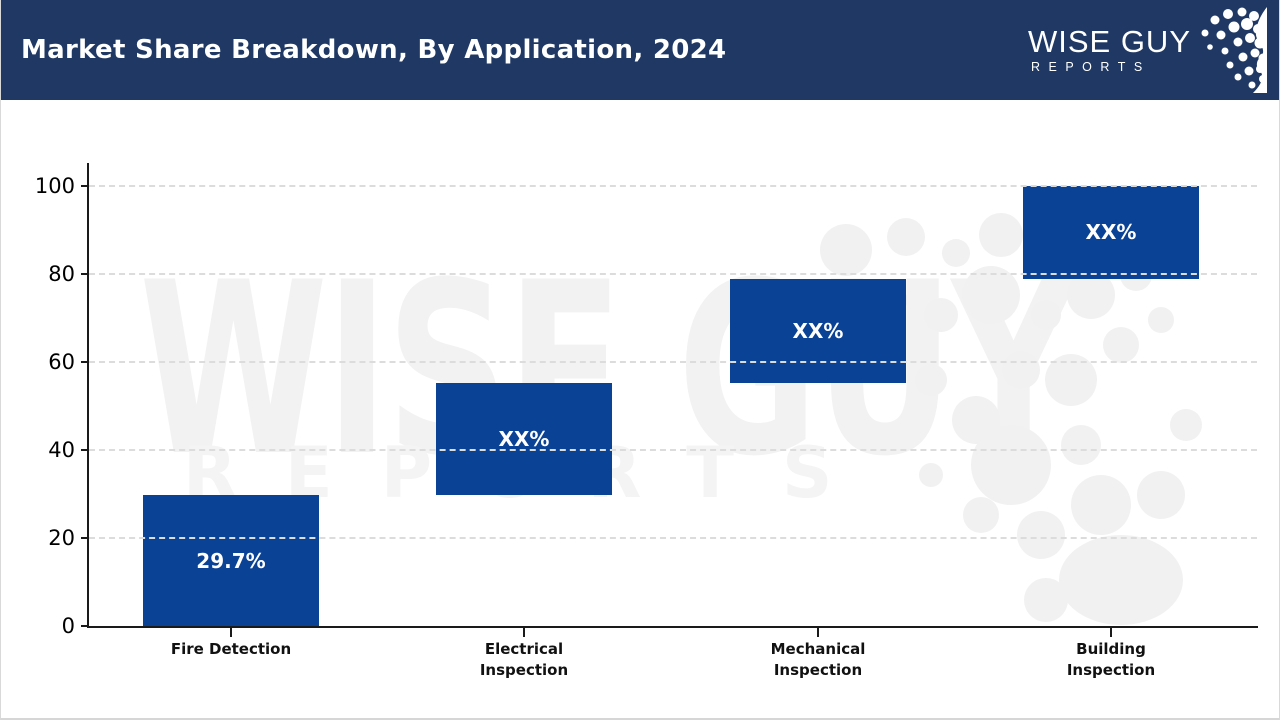  I want to click on y-axis-label: 20, so click(61, 538).